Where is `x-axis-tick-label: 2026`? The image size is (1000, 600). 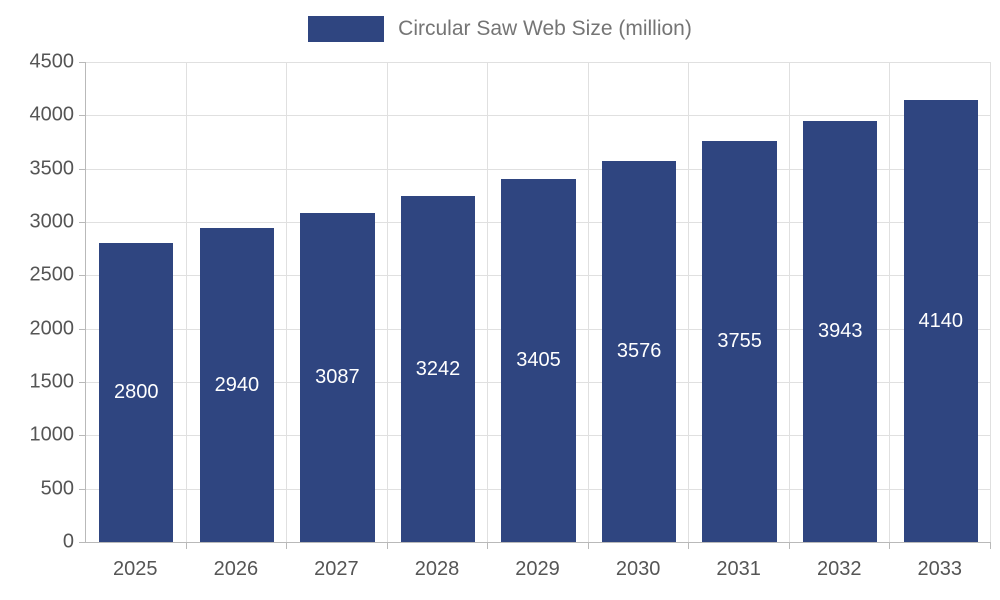 x-axis-tick-label: 2026 is located at coordinates (236, 569).